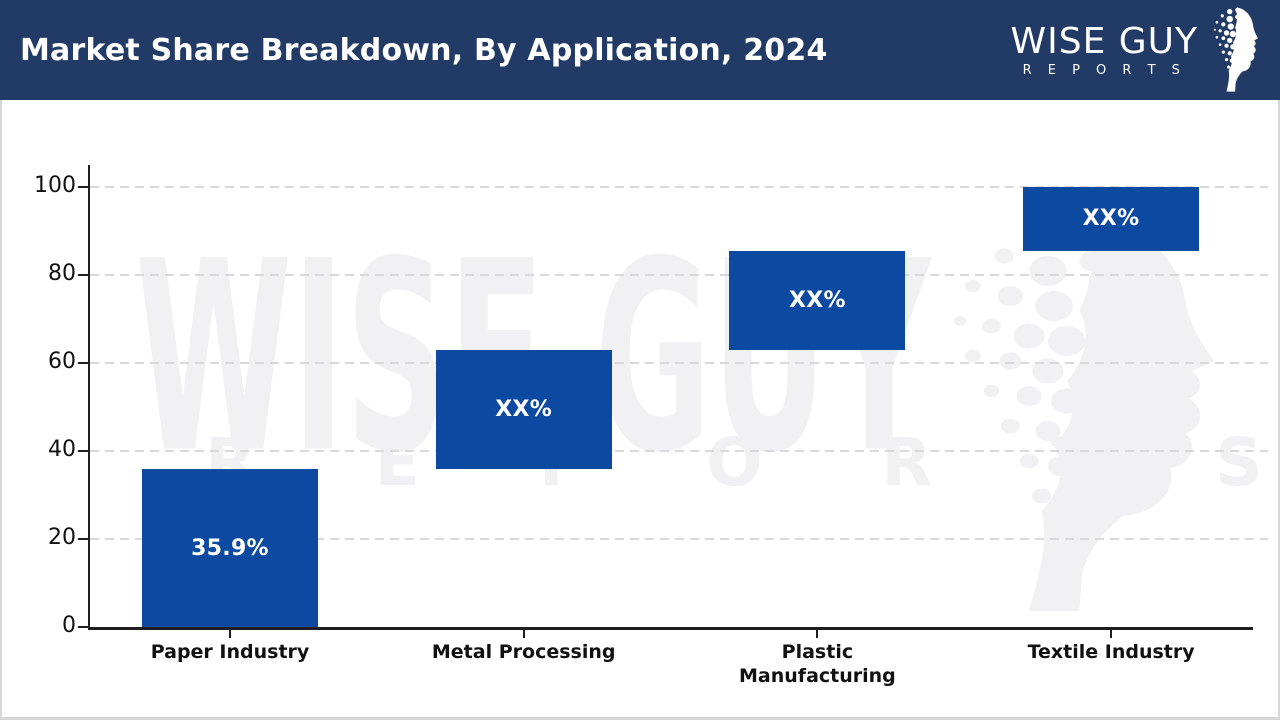  I want to click on wiseguy-logo: WISE GUY R E P O R T S, so click(1139, 50).